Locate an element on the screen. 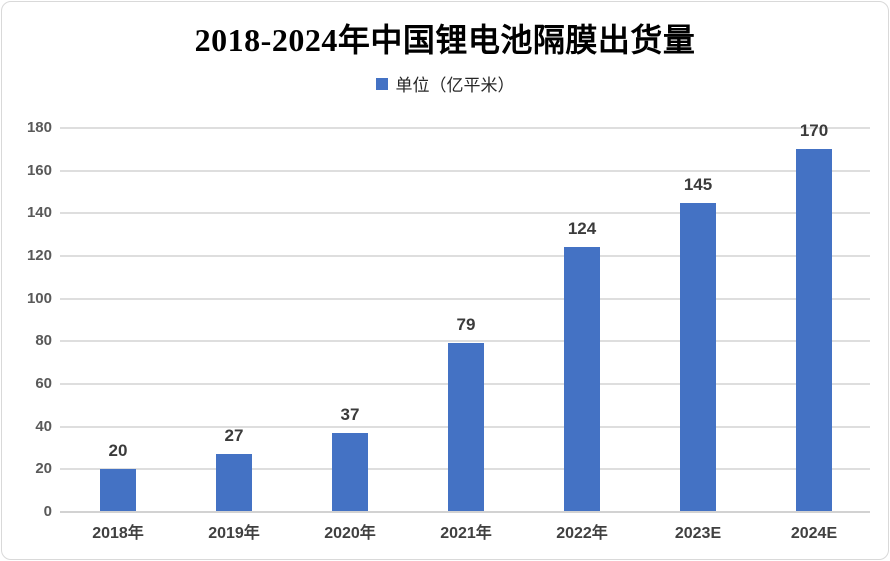  y-tick-label-20: 20 is located at coordinates (43, 469).